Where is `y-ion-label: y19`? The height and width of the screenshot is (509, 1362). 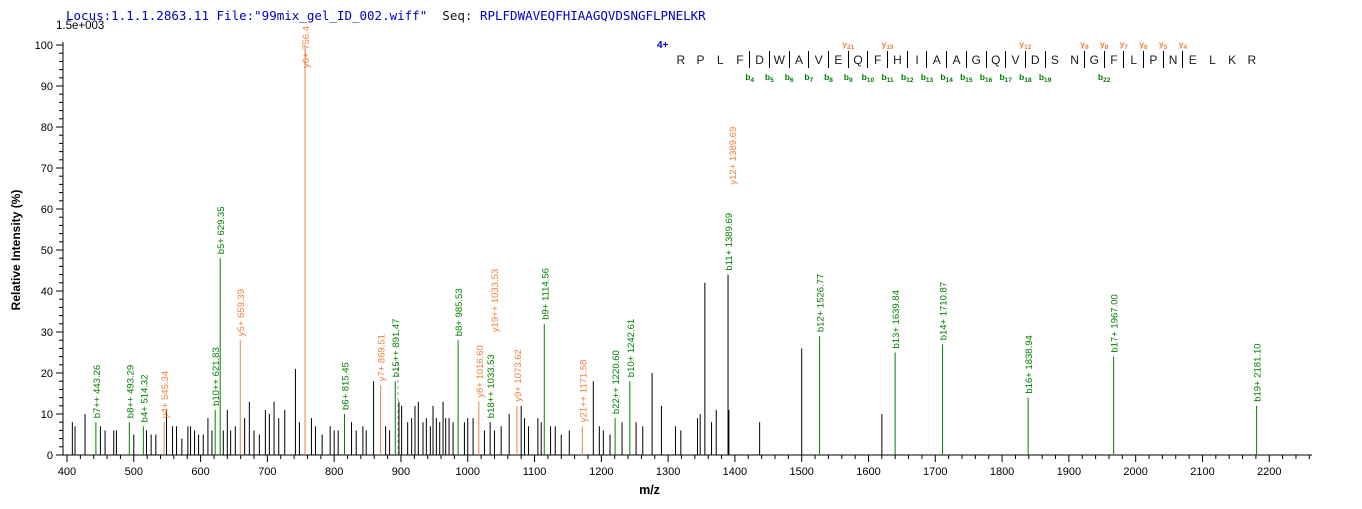 y-ion-label: y19 is located at coordinates (887, 45).